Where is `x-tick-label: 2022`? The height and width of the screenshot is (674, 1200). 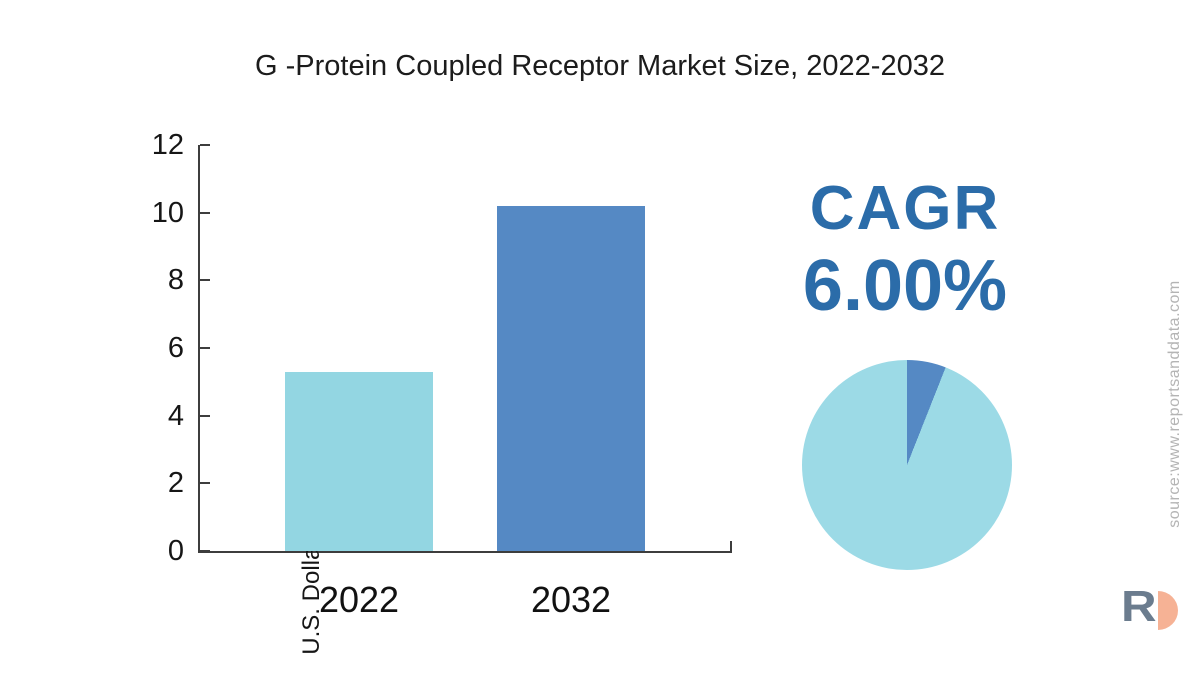 x-tick-label: 2022 is located at coordinates (359, 599).